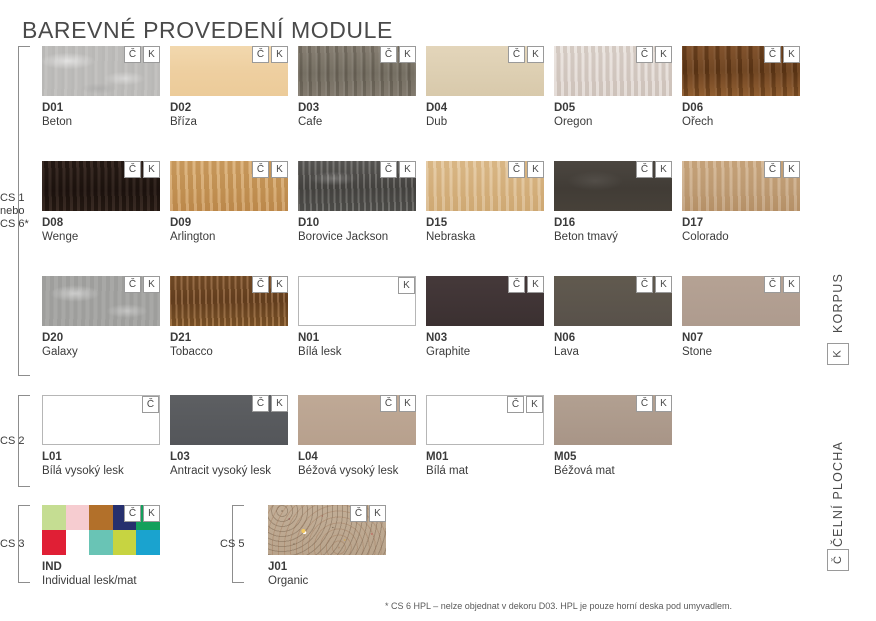 The image size is (876, 621). What do you see at coordinates (362, 203) in the screenshot?
I see `swatch-cell-d10: Č K D10 Borovice Jackson` at bounding box center [362, 203].